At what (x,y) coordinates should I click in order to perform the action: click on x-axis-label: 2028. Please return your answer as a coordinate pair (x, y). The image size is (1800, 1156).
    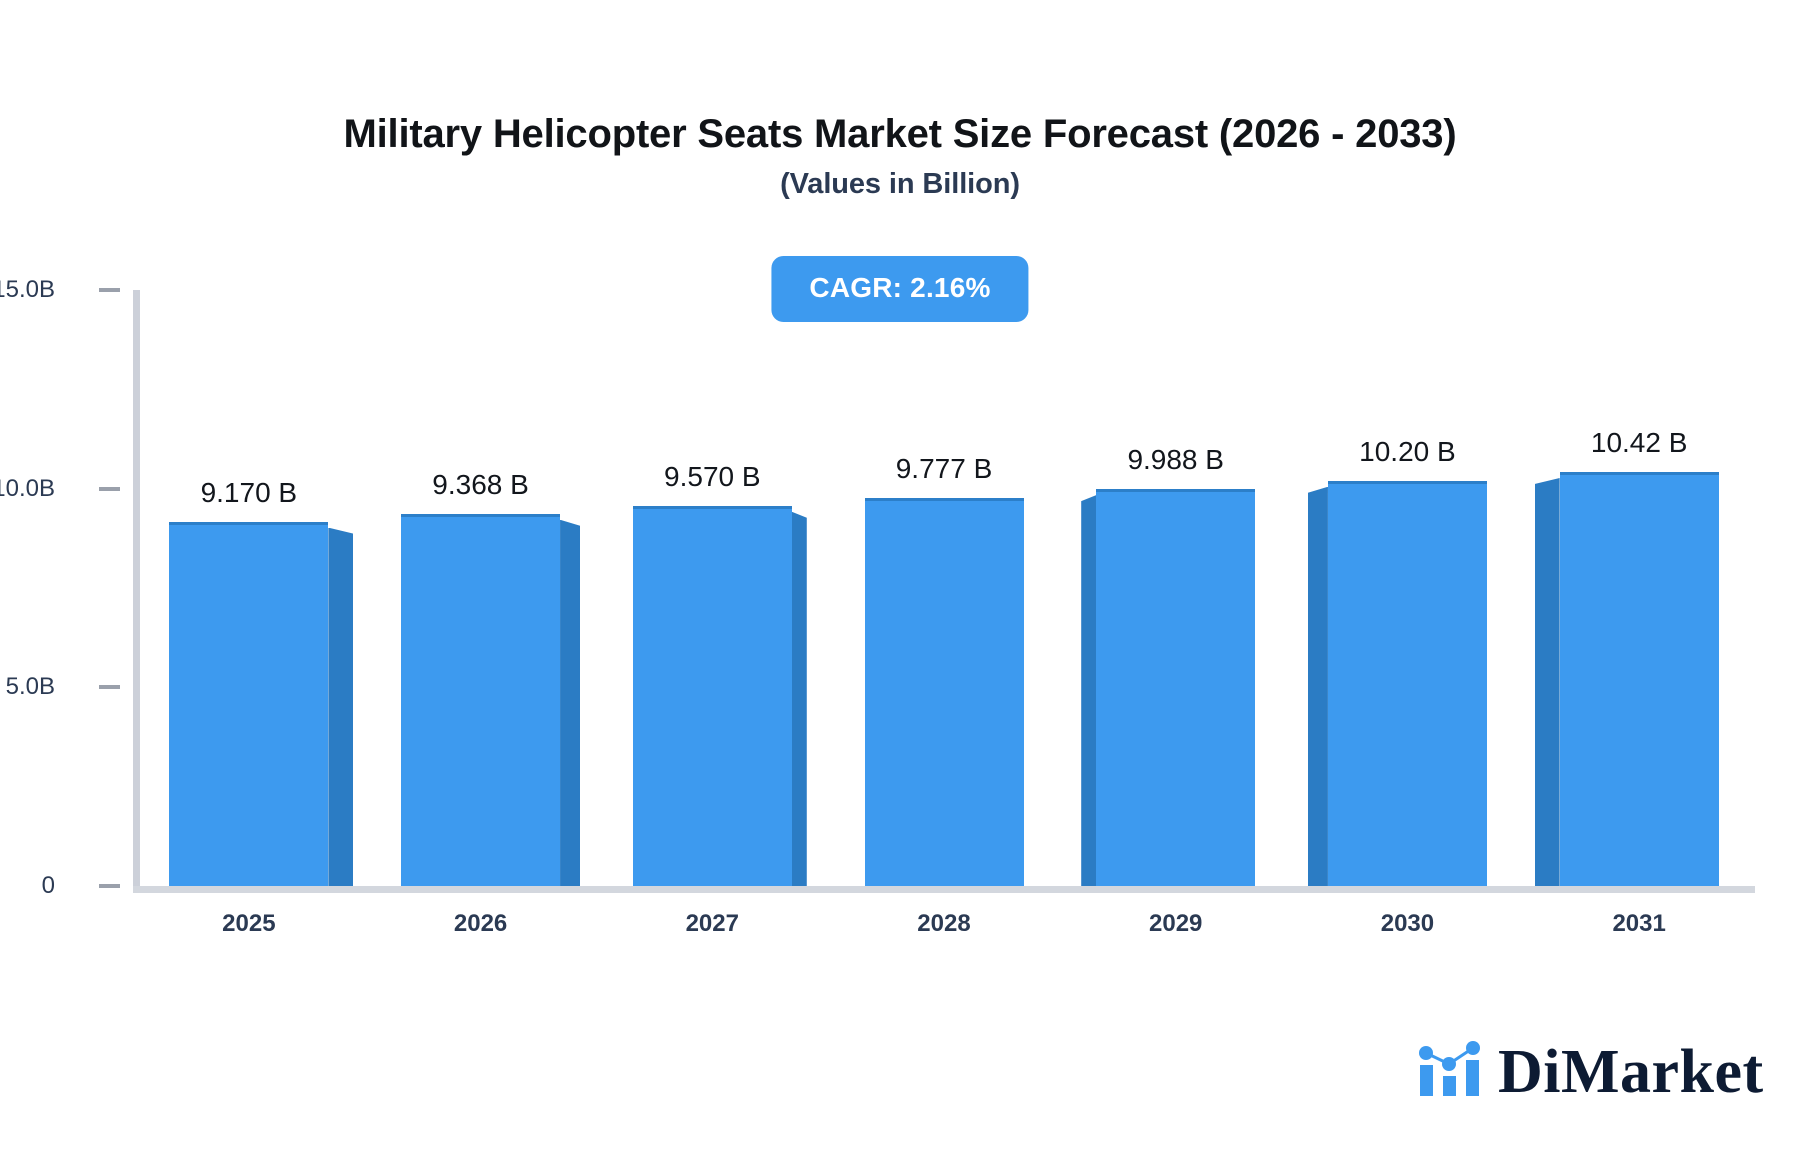
    Looking at the image, I should click on (944, 923).